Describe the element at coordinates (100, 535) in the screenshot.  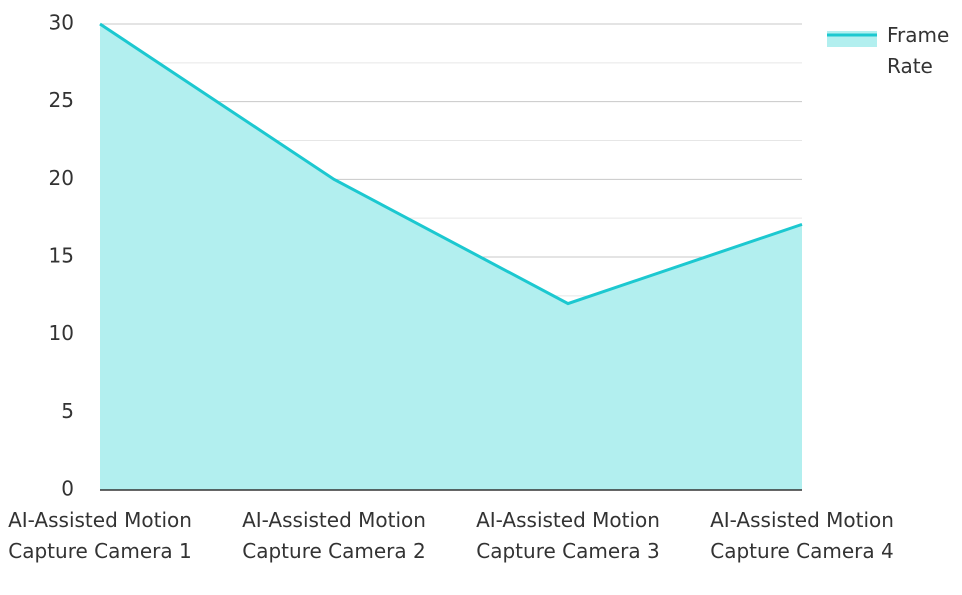
I see `x-tick-label: AI-Assisted Motion Capture Camera 1` at that location.